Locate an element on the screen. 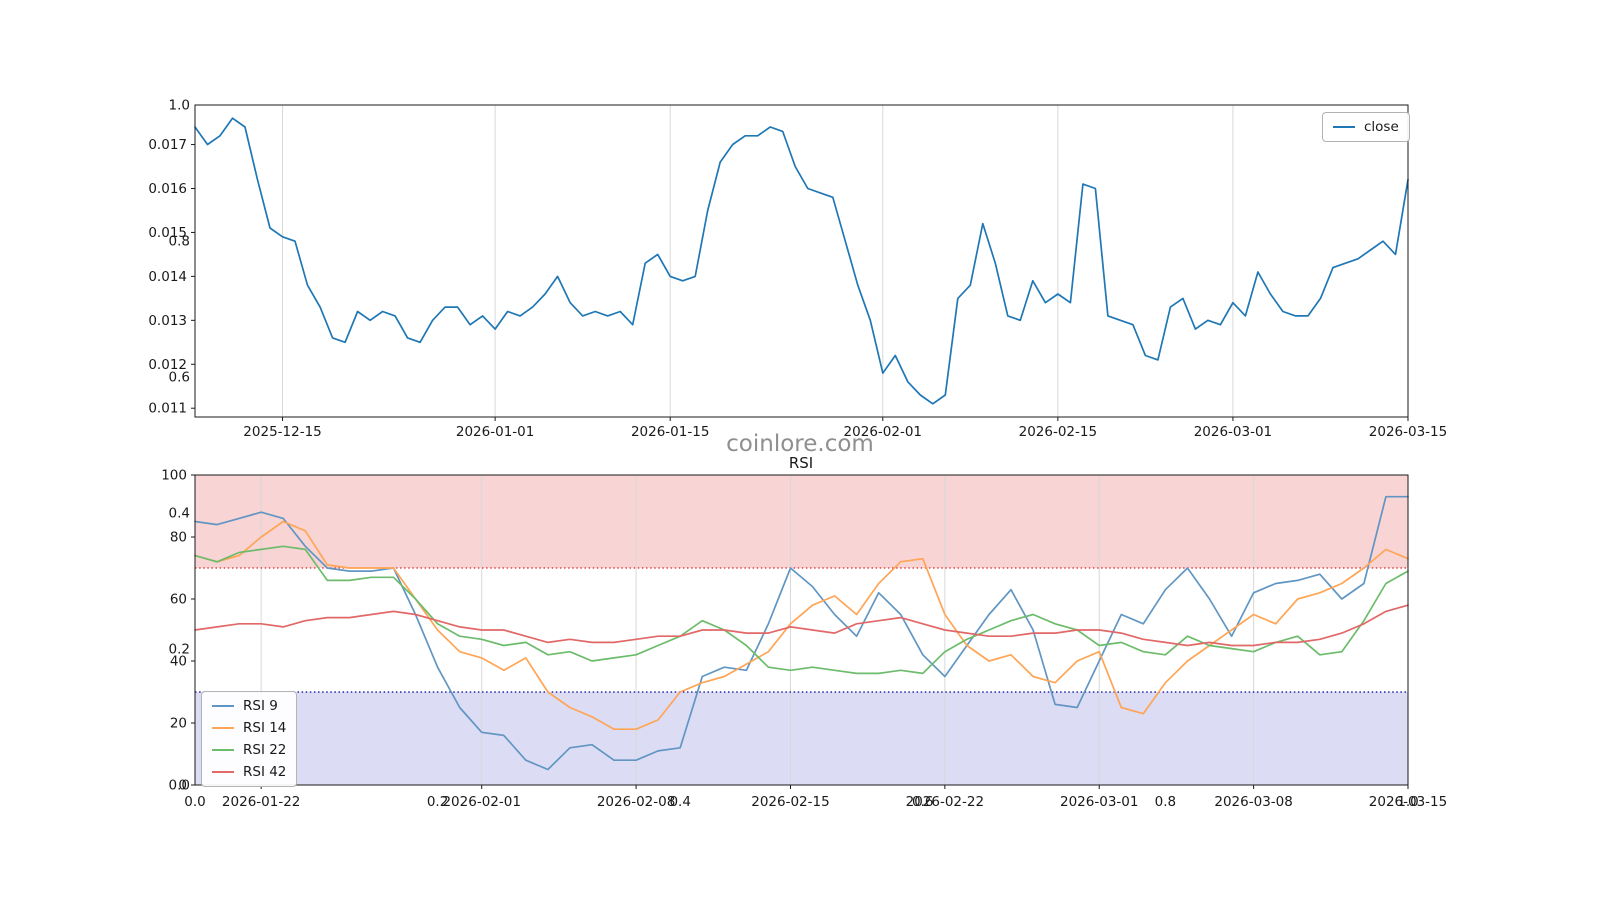 Image resolution: width=1600 pixels, height=900 pixels. rsi-chart-title: RSI is located at coordinates (801, 463).